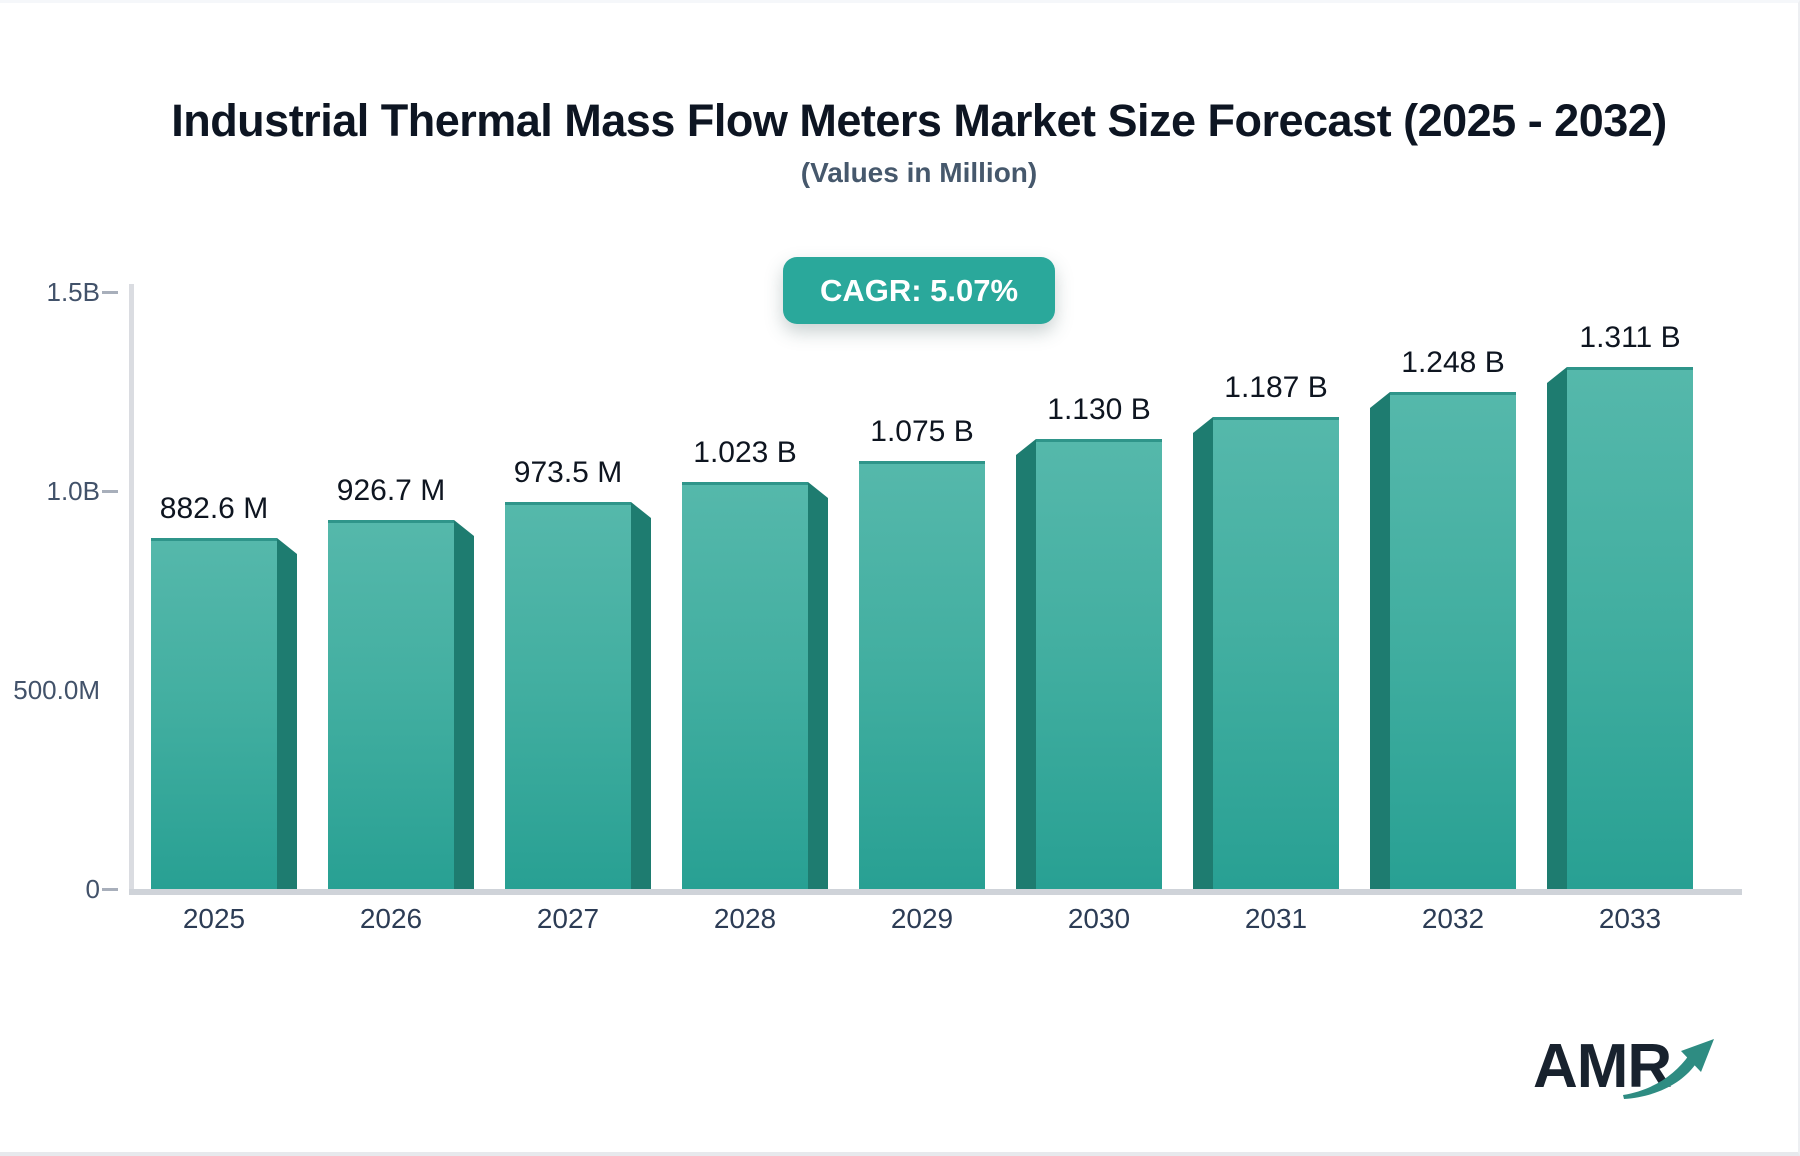  Describe the element at coordinates (922, 675) in the screenshot. I see `bar-2029` at that location.